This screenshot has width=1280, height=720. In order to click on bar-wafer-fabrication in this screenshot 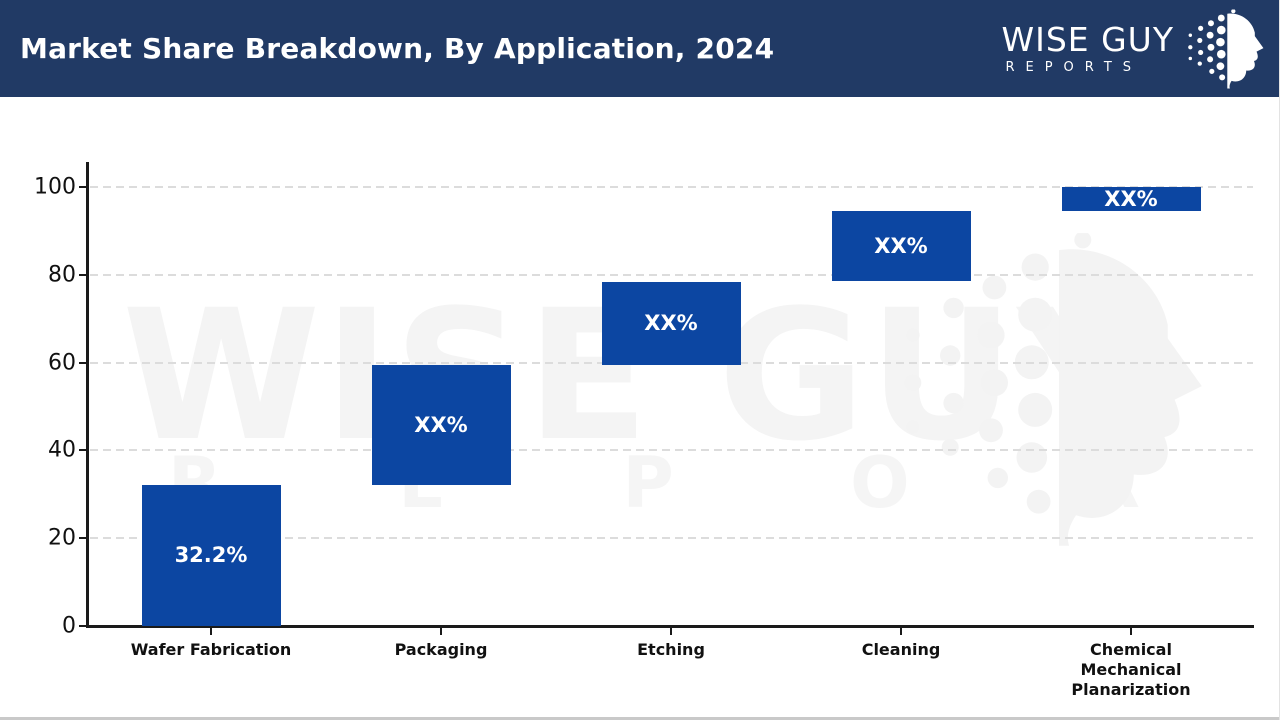, I will do `click(211, 555)`.